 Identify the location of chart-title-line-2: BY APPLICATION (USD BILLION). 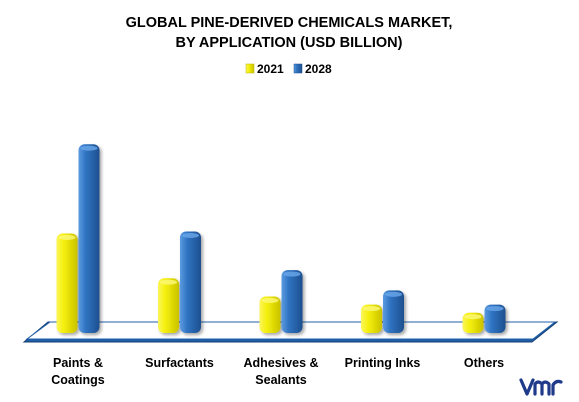
(289, 43).